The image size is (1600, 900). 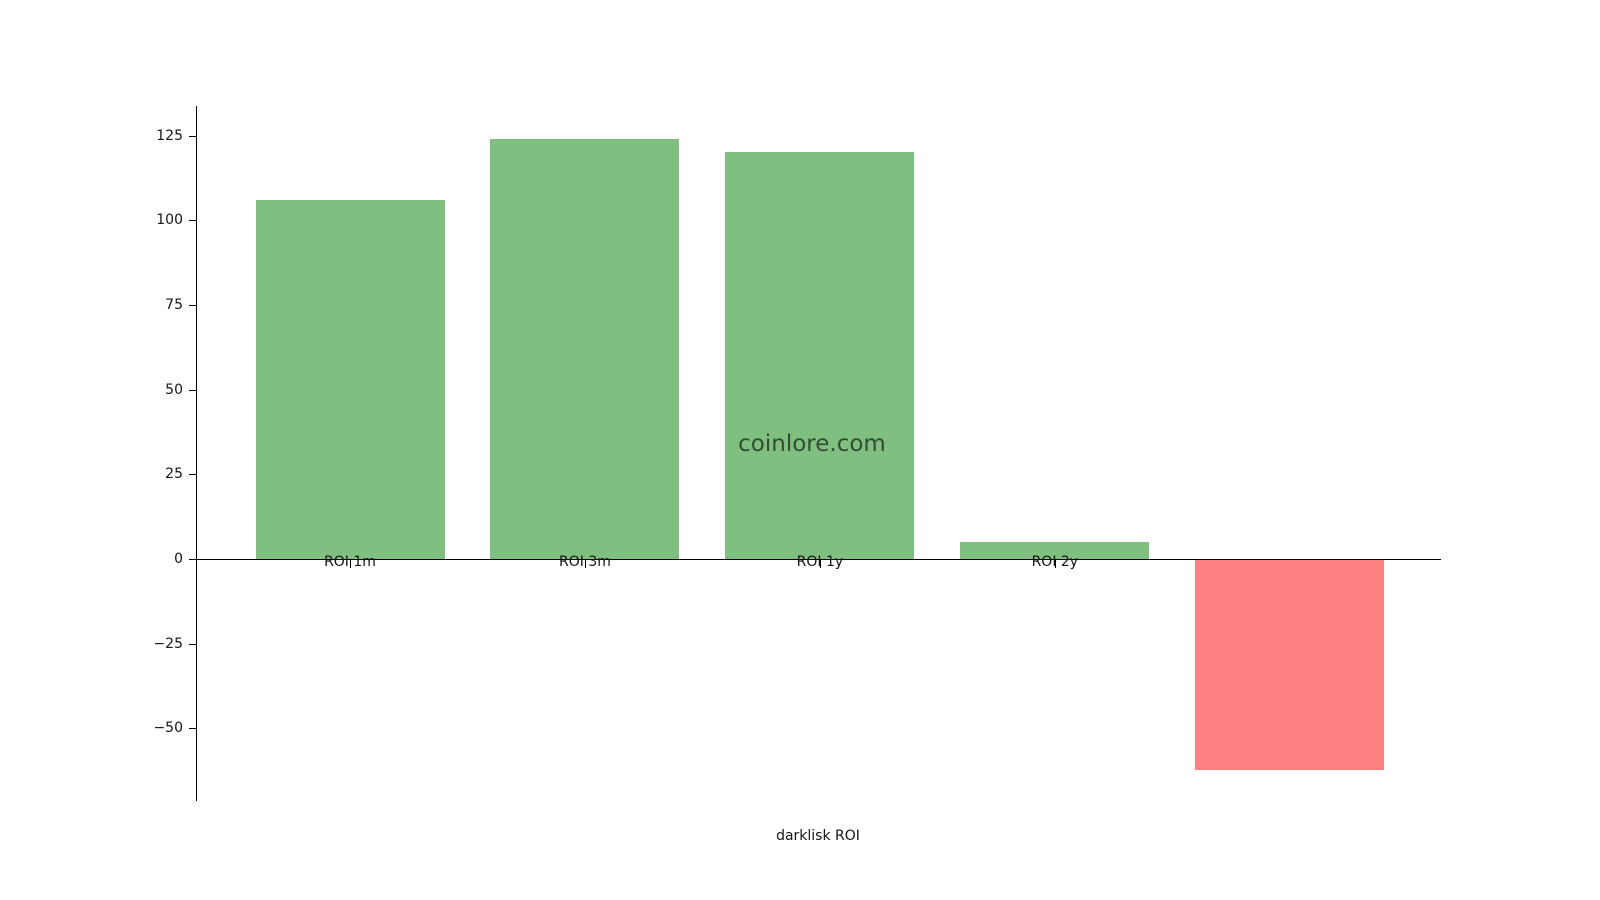 I want to click on bar-roi-3m, so click(x=585, y=348).